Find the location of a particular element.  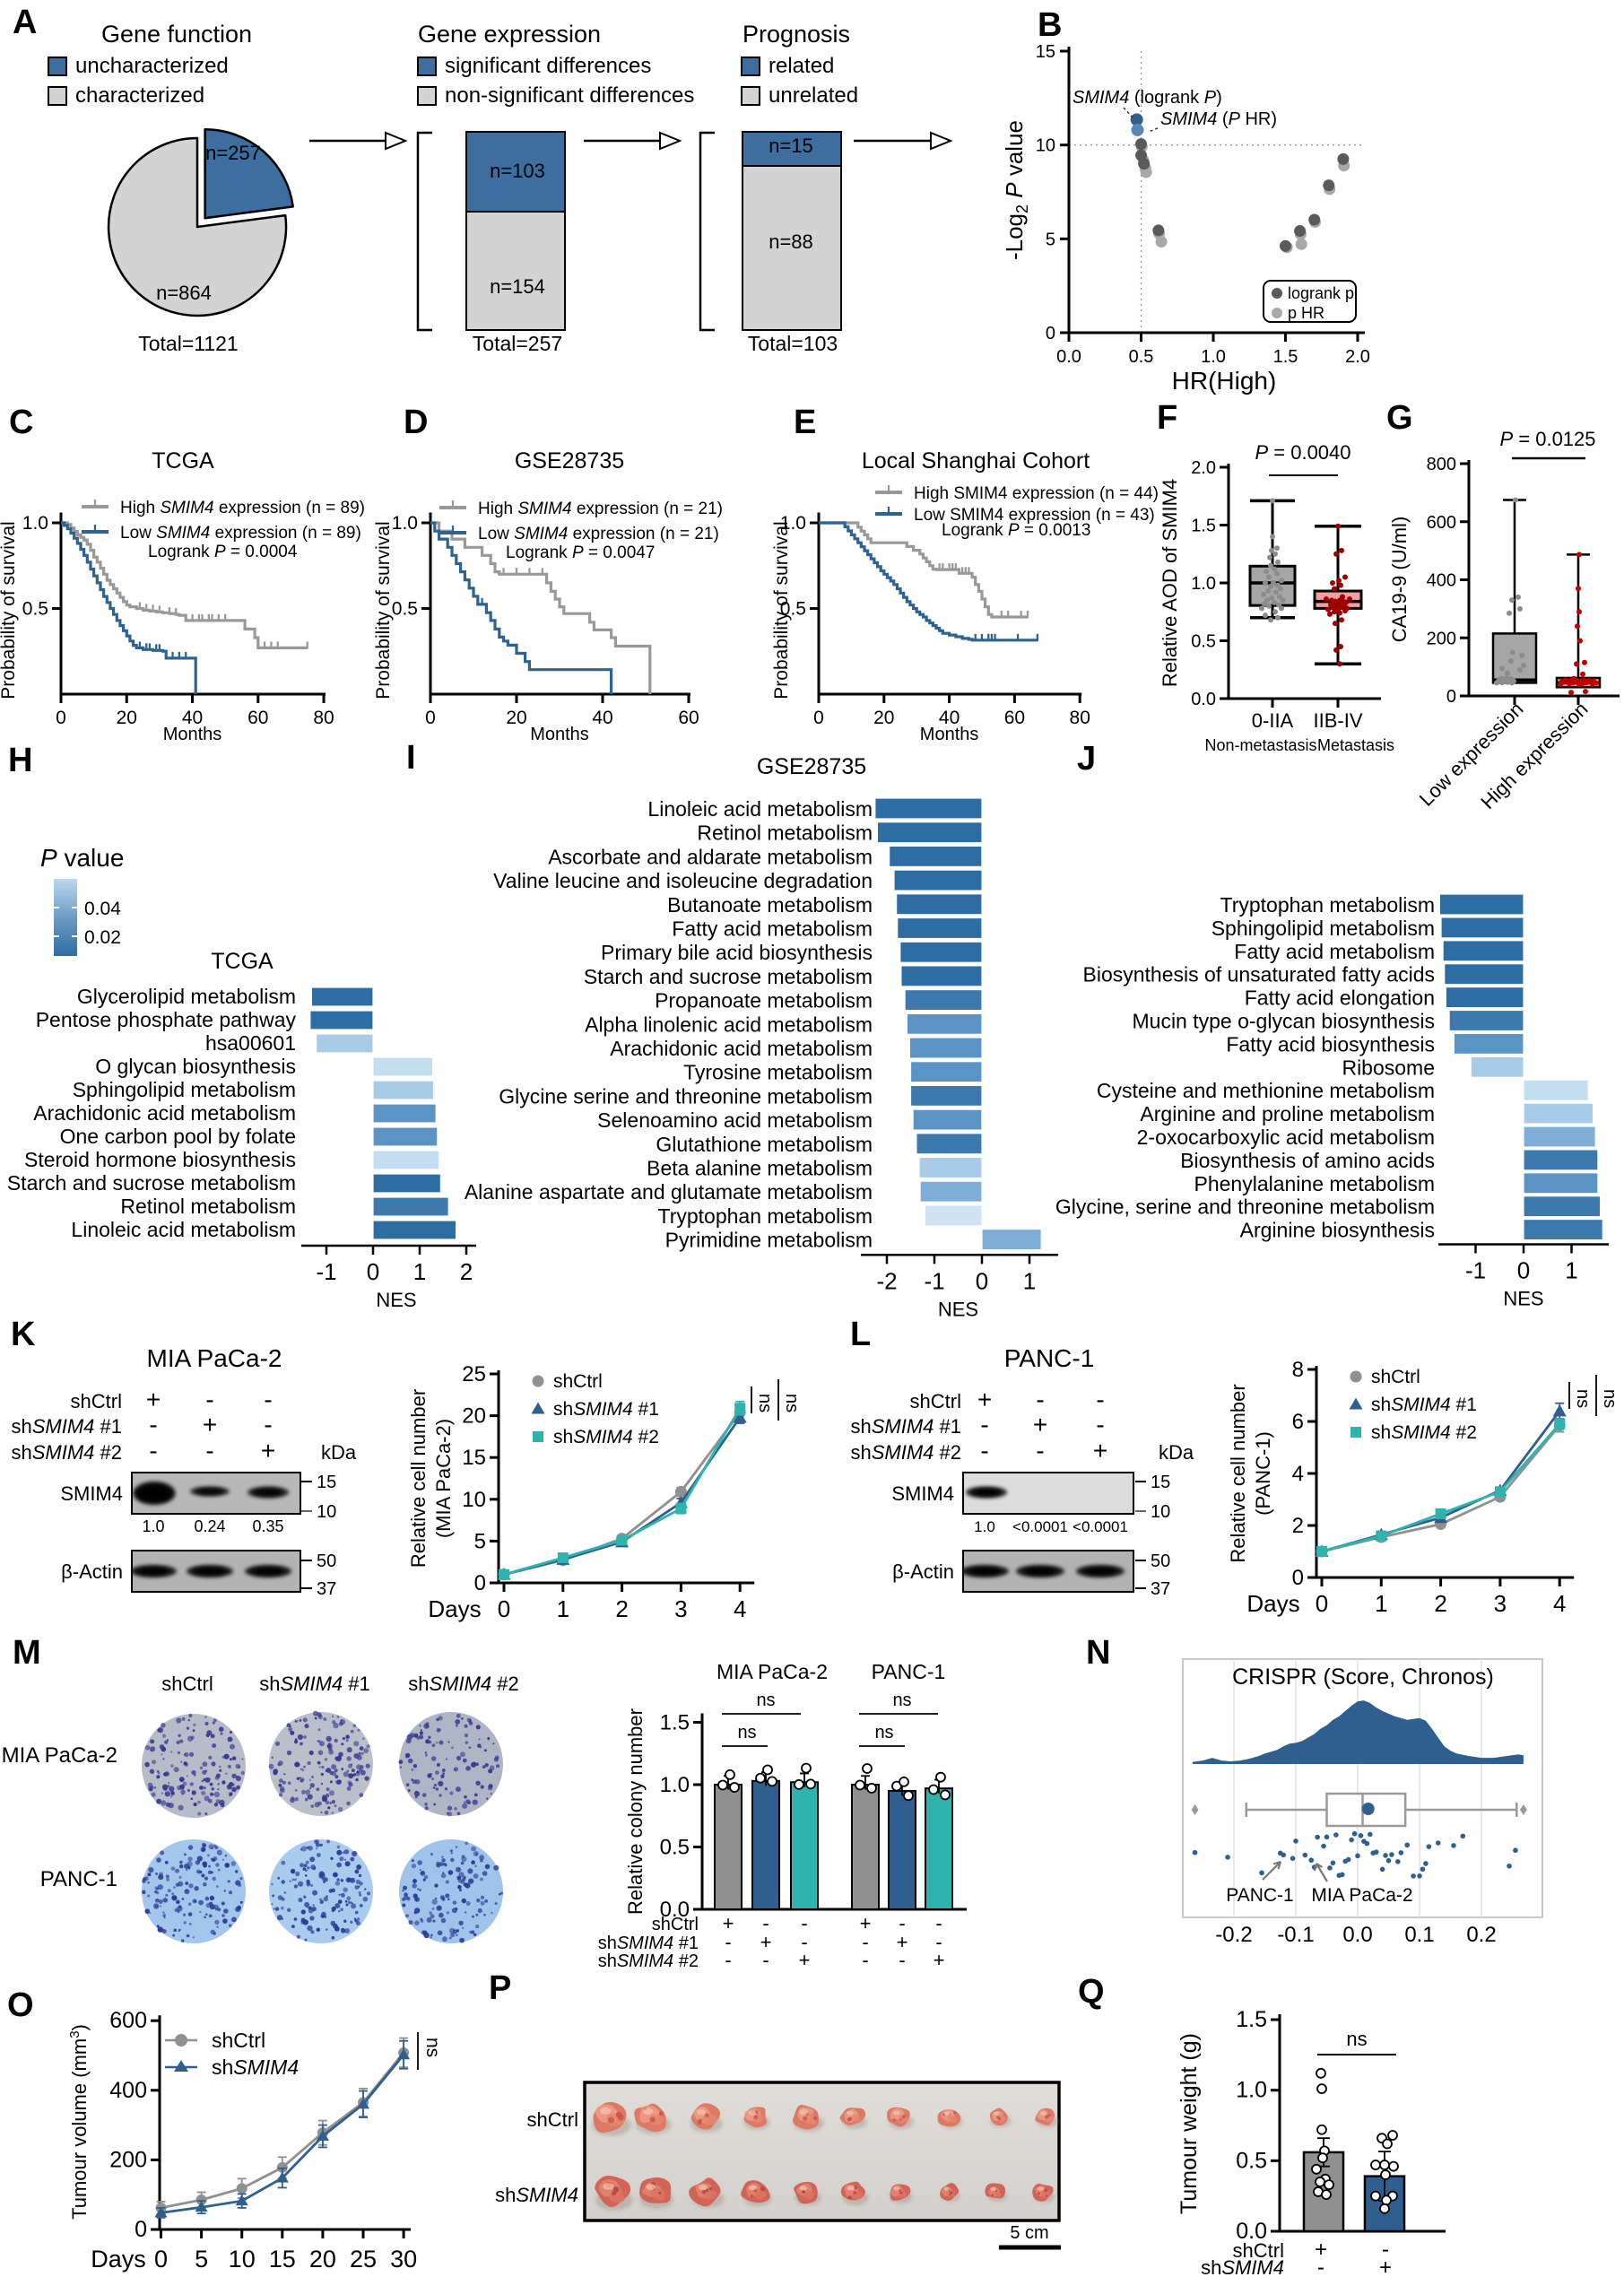

svg-text: PANC-1 is located at coordinates (1049, 1358).